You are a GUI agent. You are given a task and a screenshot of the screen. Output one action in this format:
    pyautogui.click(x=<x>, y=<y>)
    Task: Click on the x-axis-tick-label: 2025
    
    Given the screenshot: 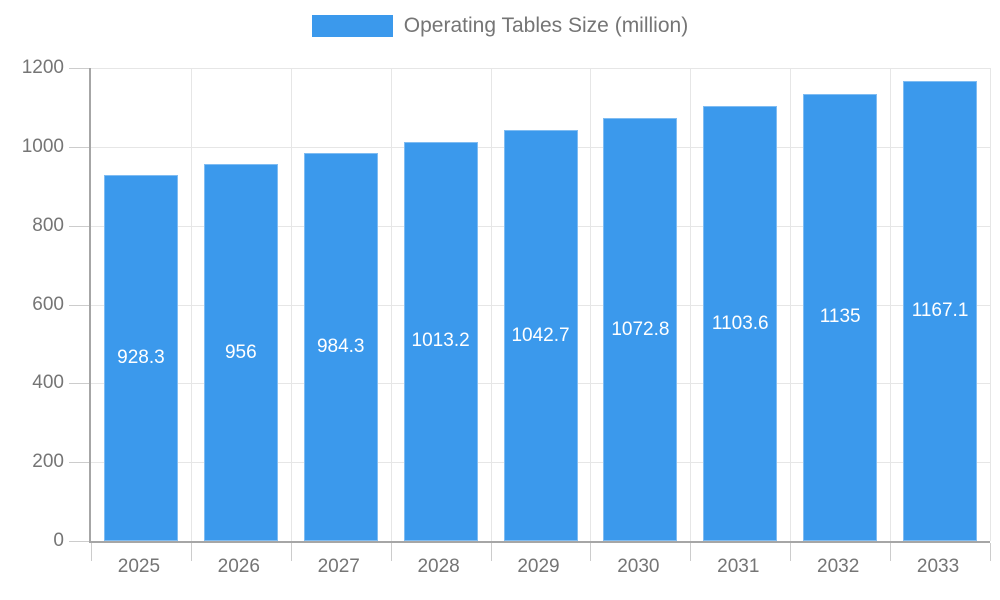 What is the action you would take?
    pyautogui.click(x=139, y=566)
    